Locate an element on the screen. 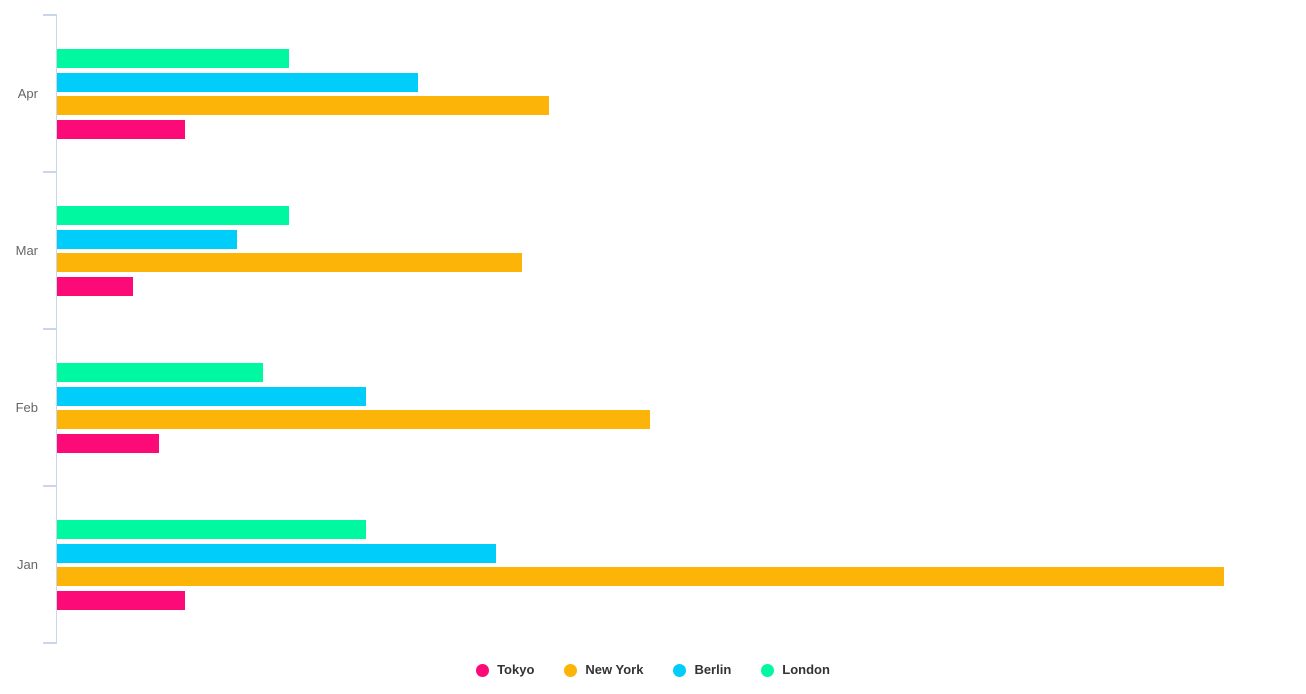 The width and height of the screenshot is (1306, 694). bar-london-jan is located at coordinates (211, 529).